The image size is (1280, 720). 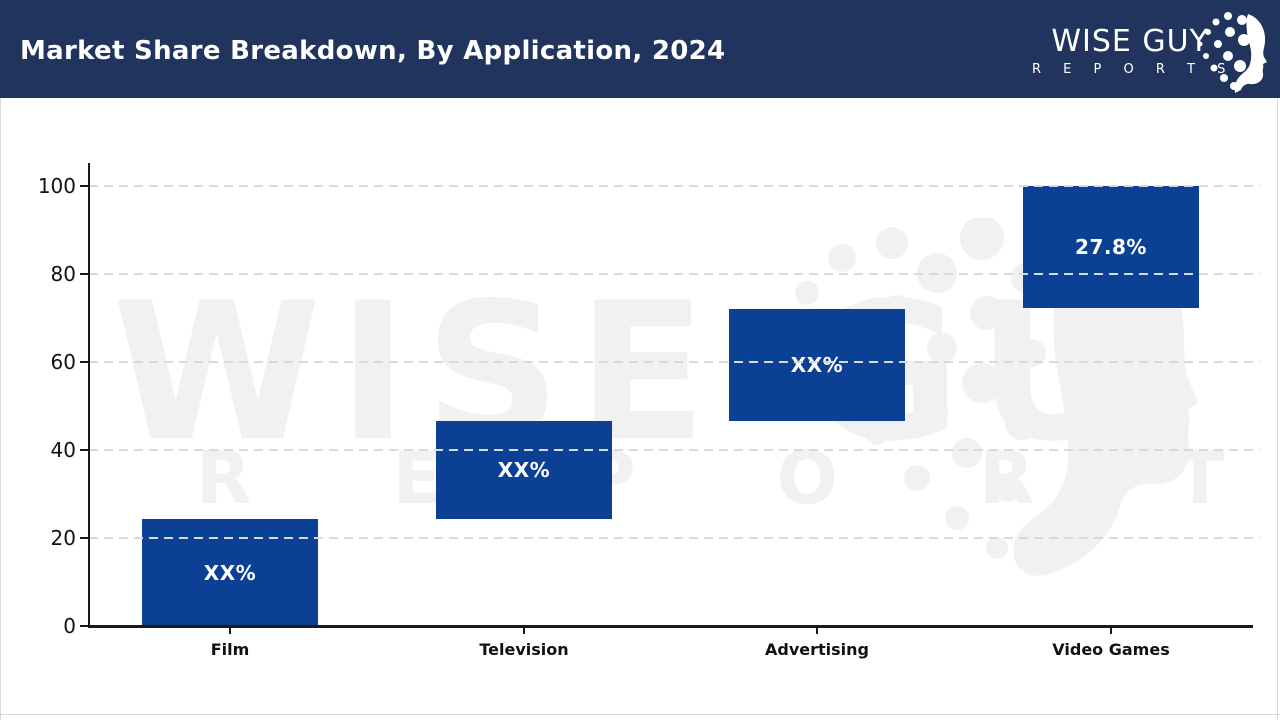 I want to click on bar-label-television: XX%, so click(x=524, y=470).